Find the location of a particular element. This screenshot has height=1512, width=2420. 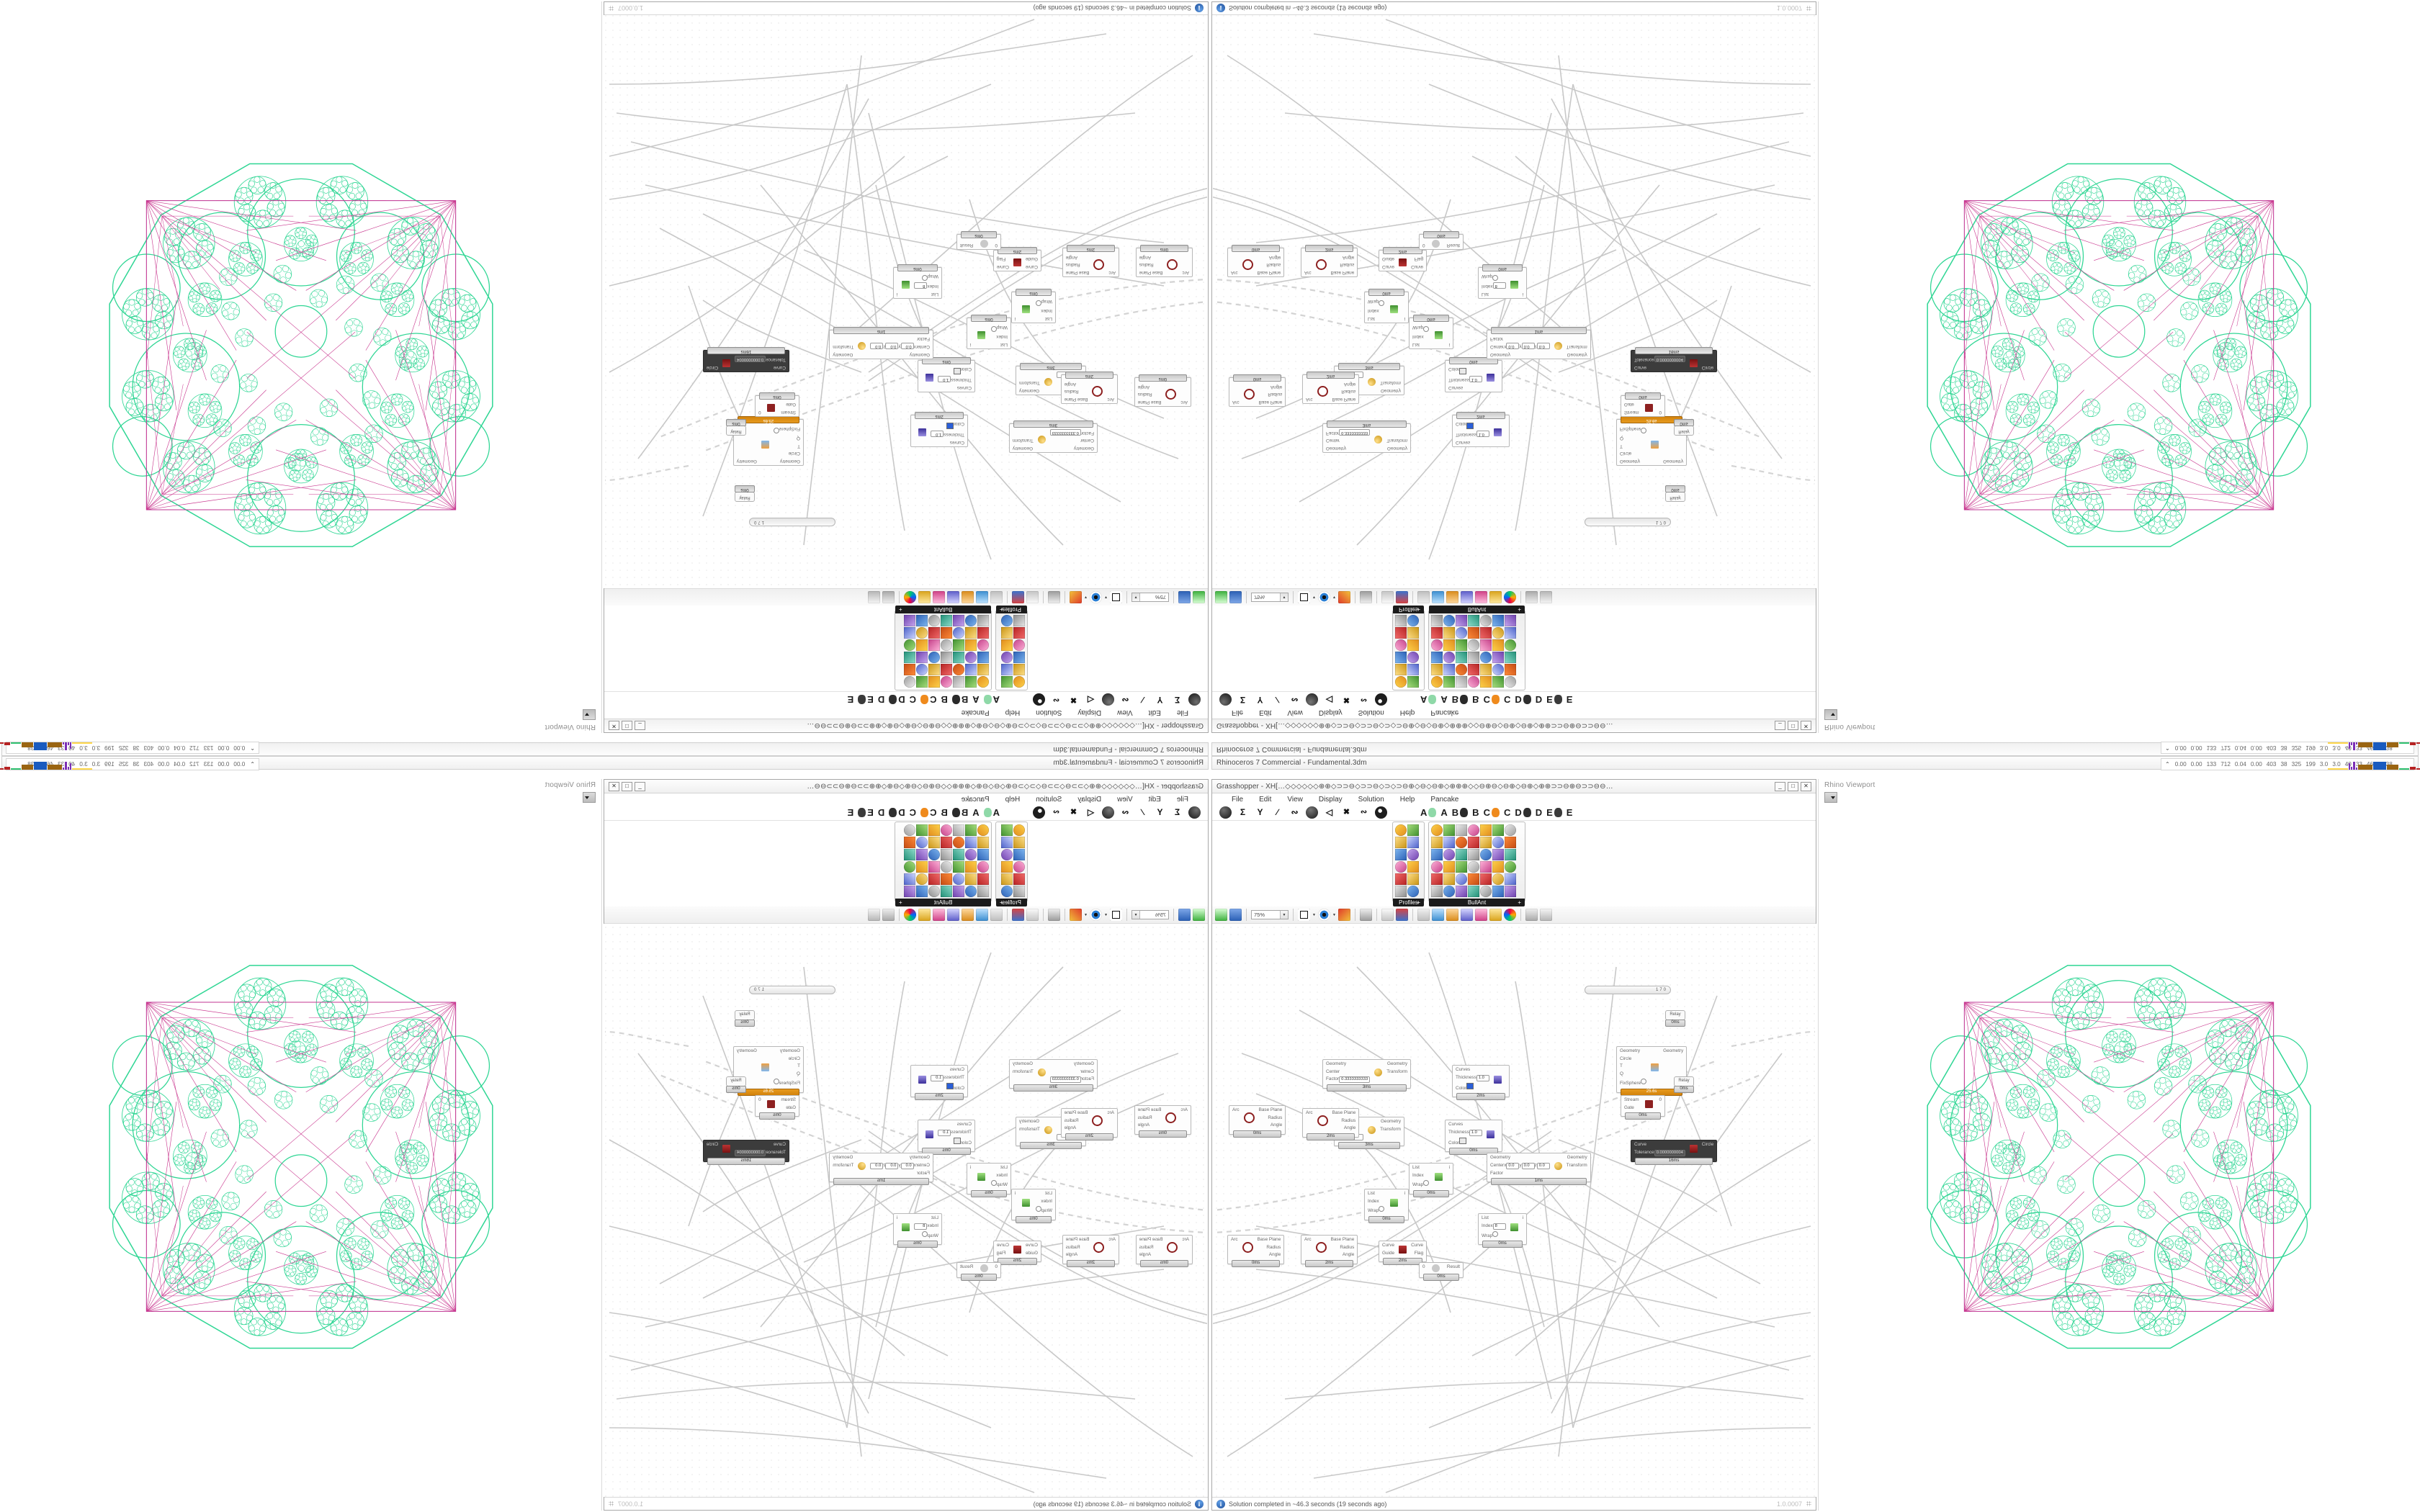

node-output-param: Angle is located at coordinates (1276, 387).